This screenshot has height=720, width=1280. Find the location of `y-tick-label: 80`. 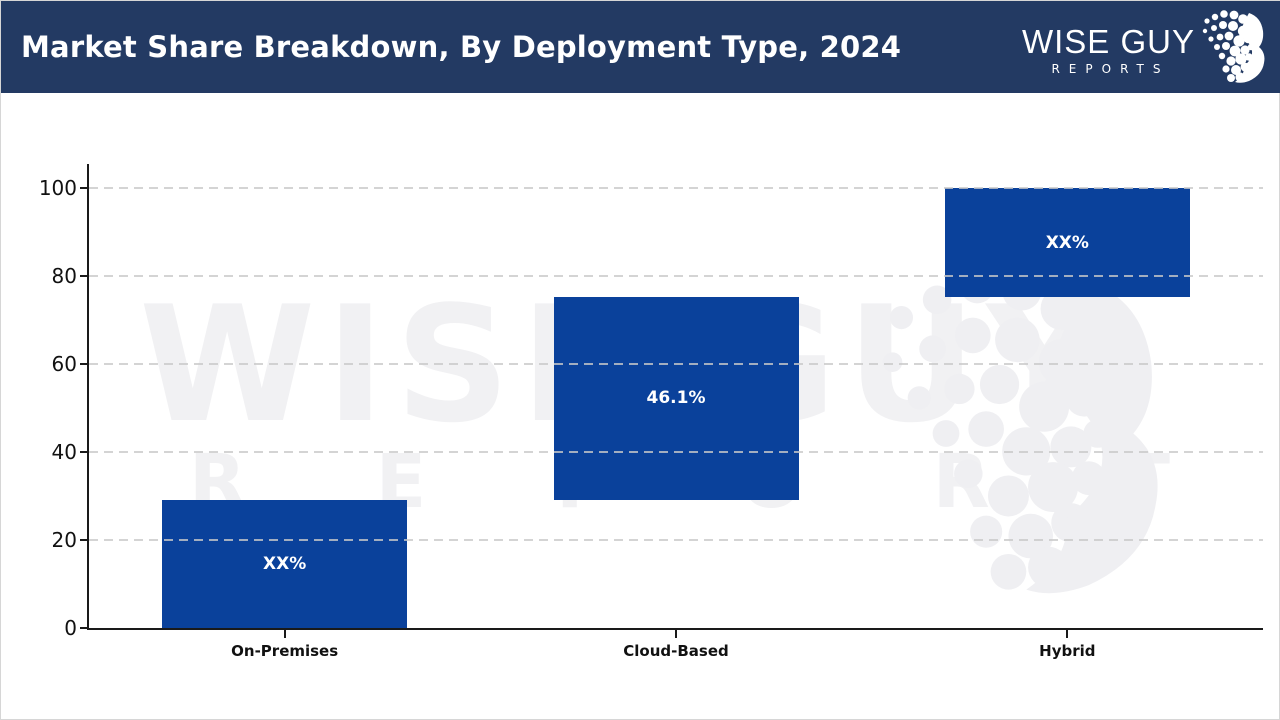

y-tick-label: 80 is located at coordinates (64, 276).